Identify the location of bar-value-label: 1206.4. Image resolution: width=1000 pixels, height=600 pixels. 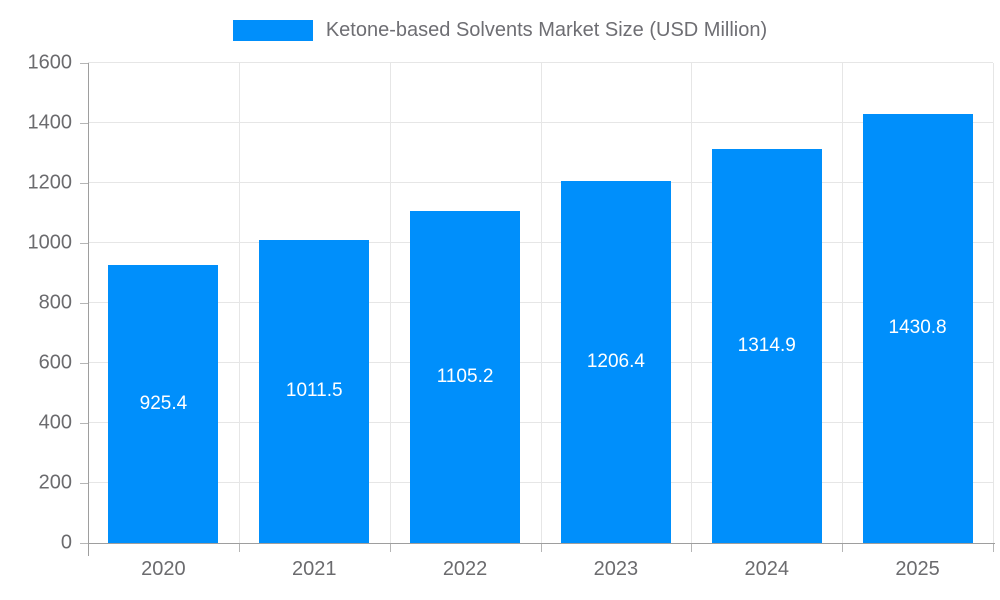
(615, 362).